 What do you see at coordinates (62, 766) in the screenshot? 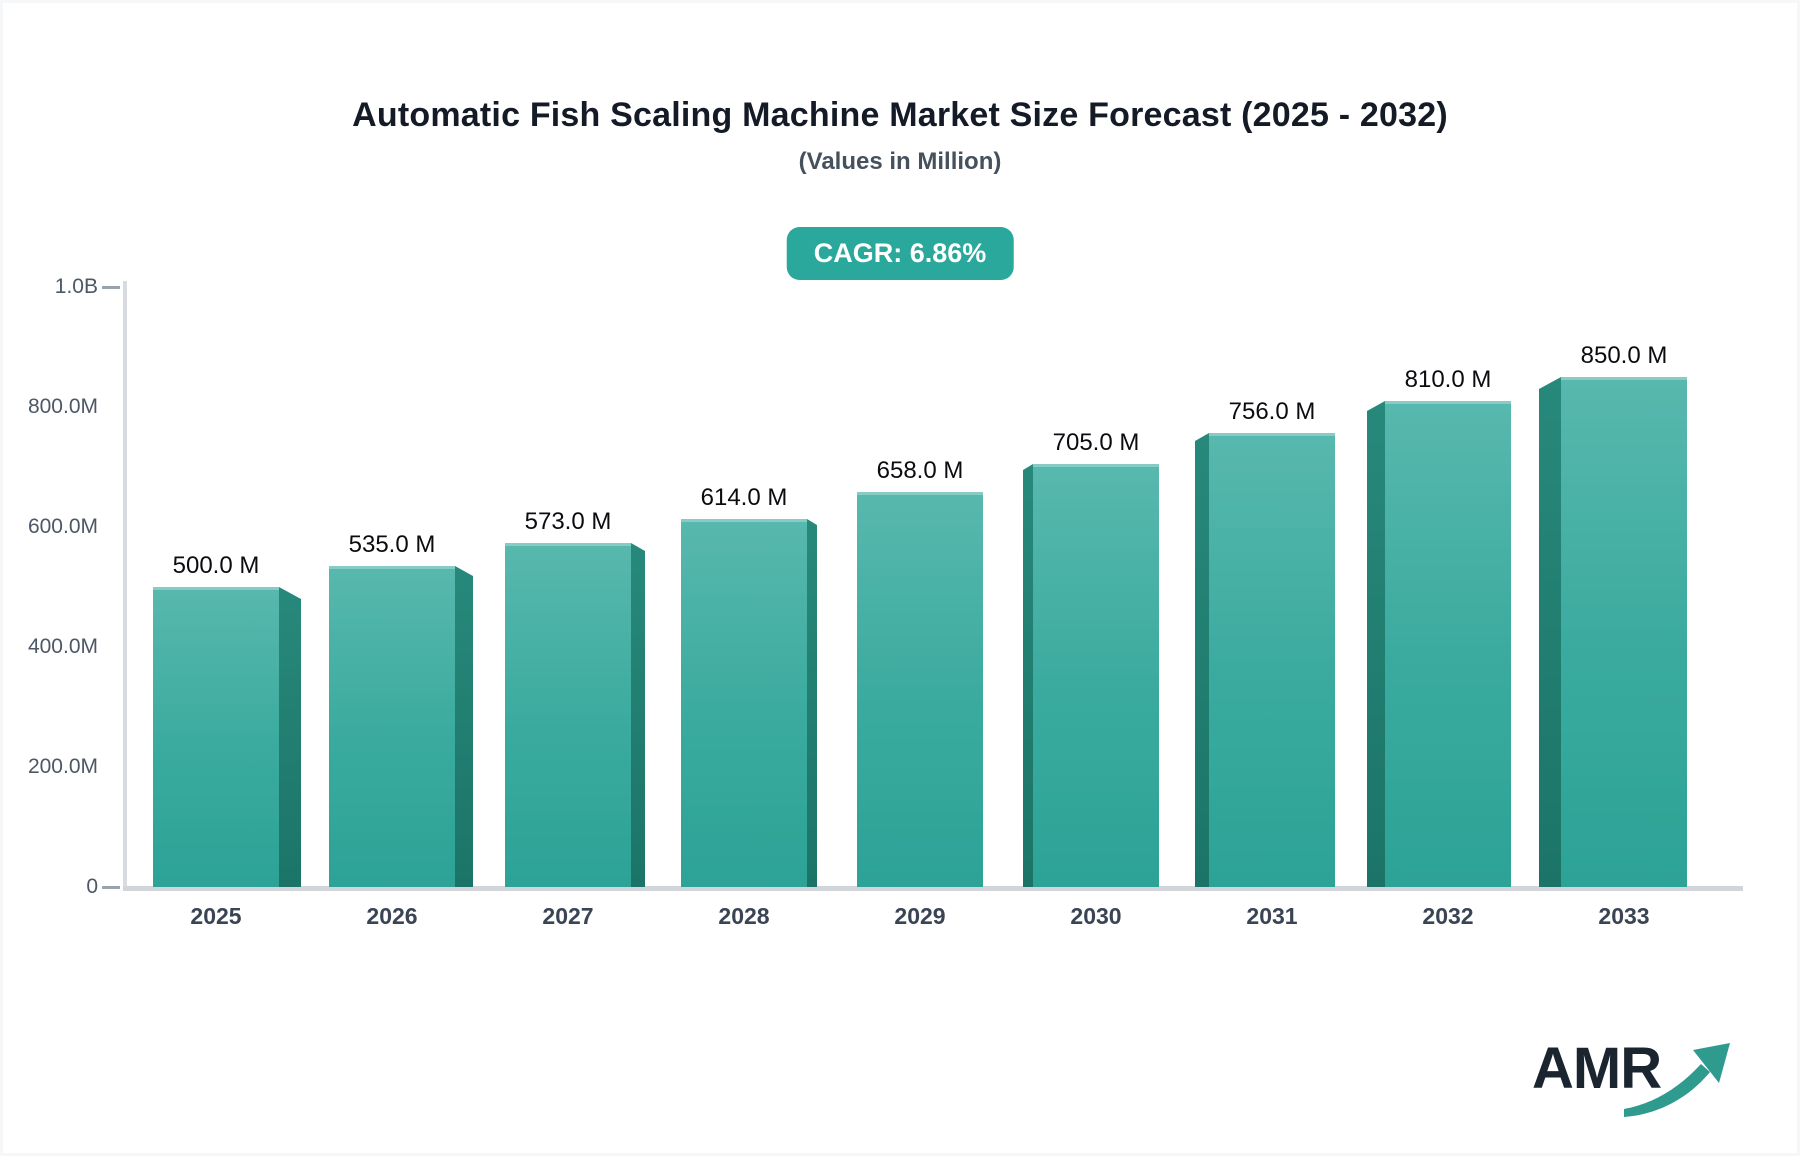
I see `y-tick-label: 200.0M` at bounding box center [62, 766].